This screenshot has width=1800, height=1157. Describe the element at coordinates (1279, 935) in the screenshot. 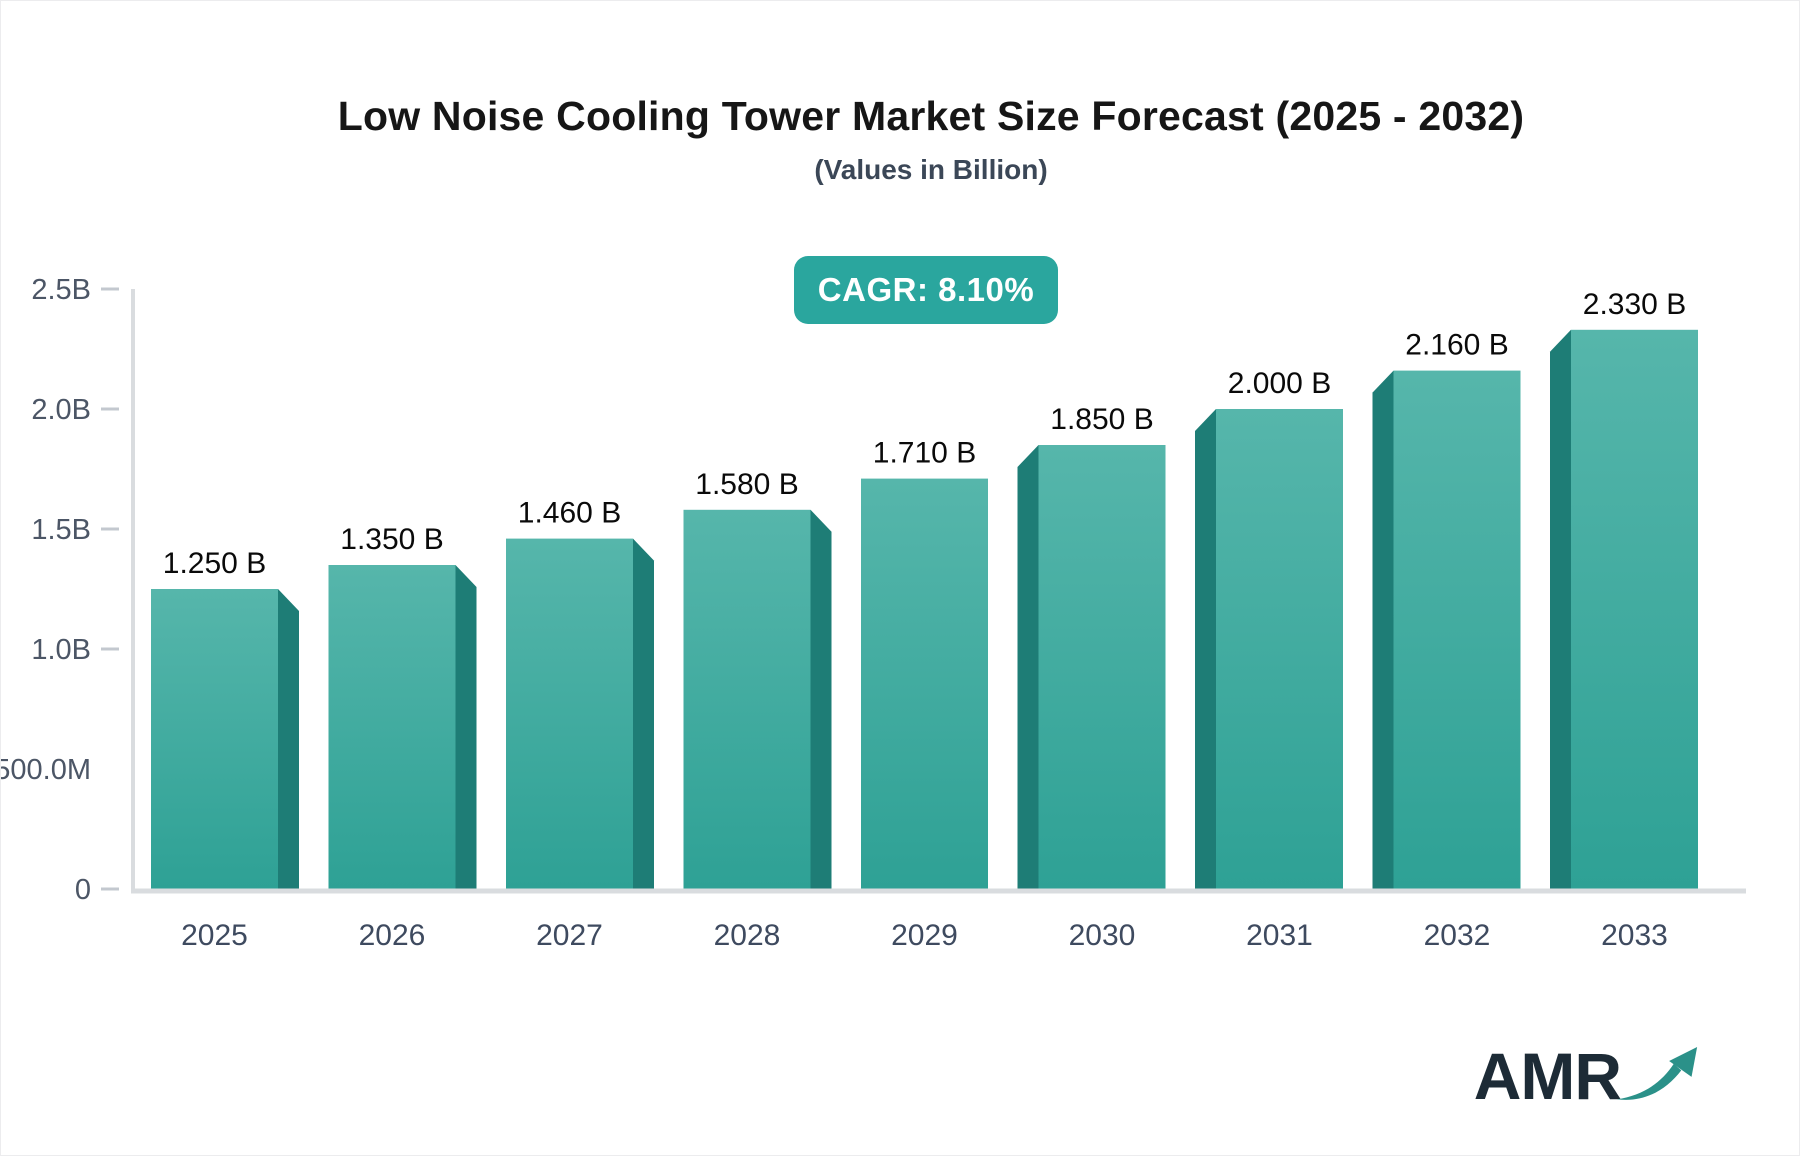

I see `x-tick-label: 2031` at that location.